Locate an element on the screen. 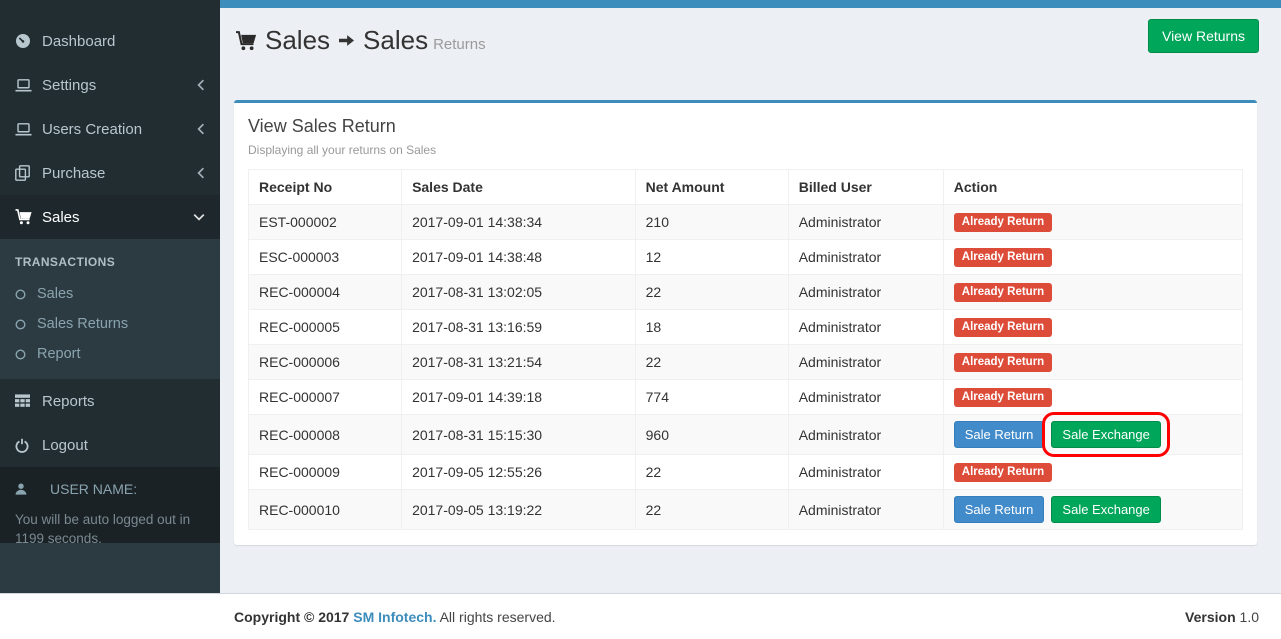 This screenshot has width=1281, height=639. user-name-row: USER NAME: is located at coordinates (110, 489).